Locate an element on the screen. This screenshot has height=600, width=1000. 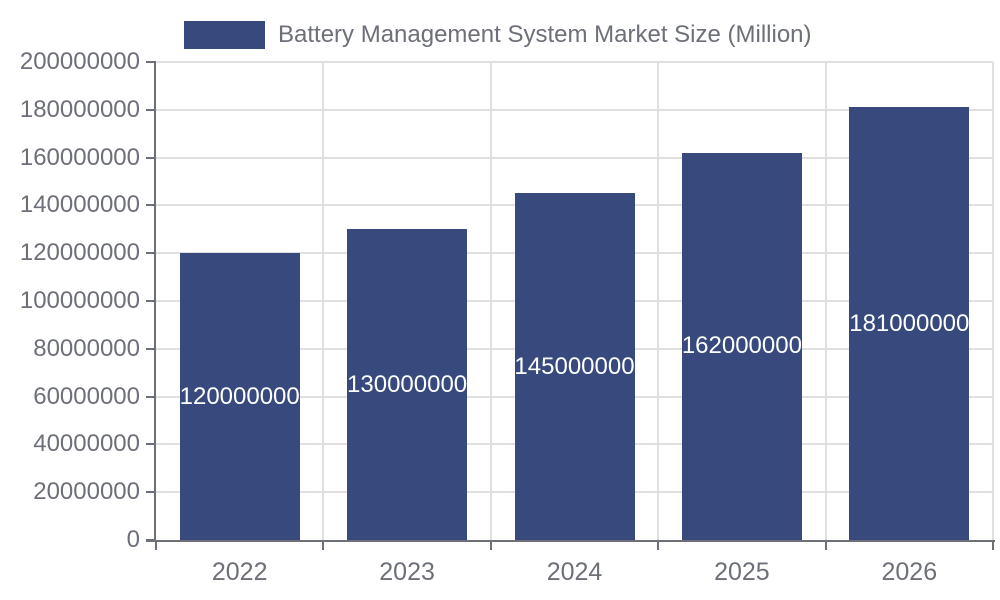
y-axis-tick-label: 100000000 is located at coordinates (79, 300).